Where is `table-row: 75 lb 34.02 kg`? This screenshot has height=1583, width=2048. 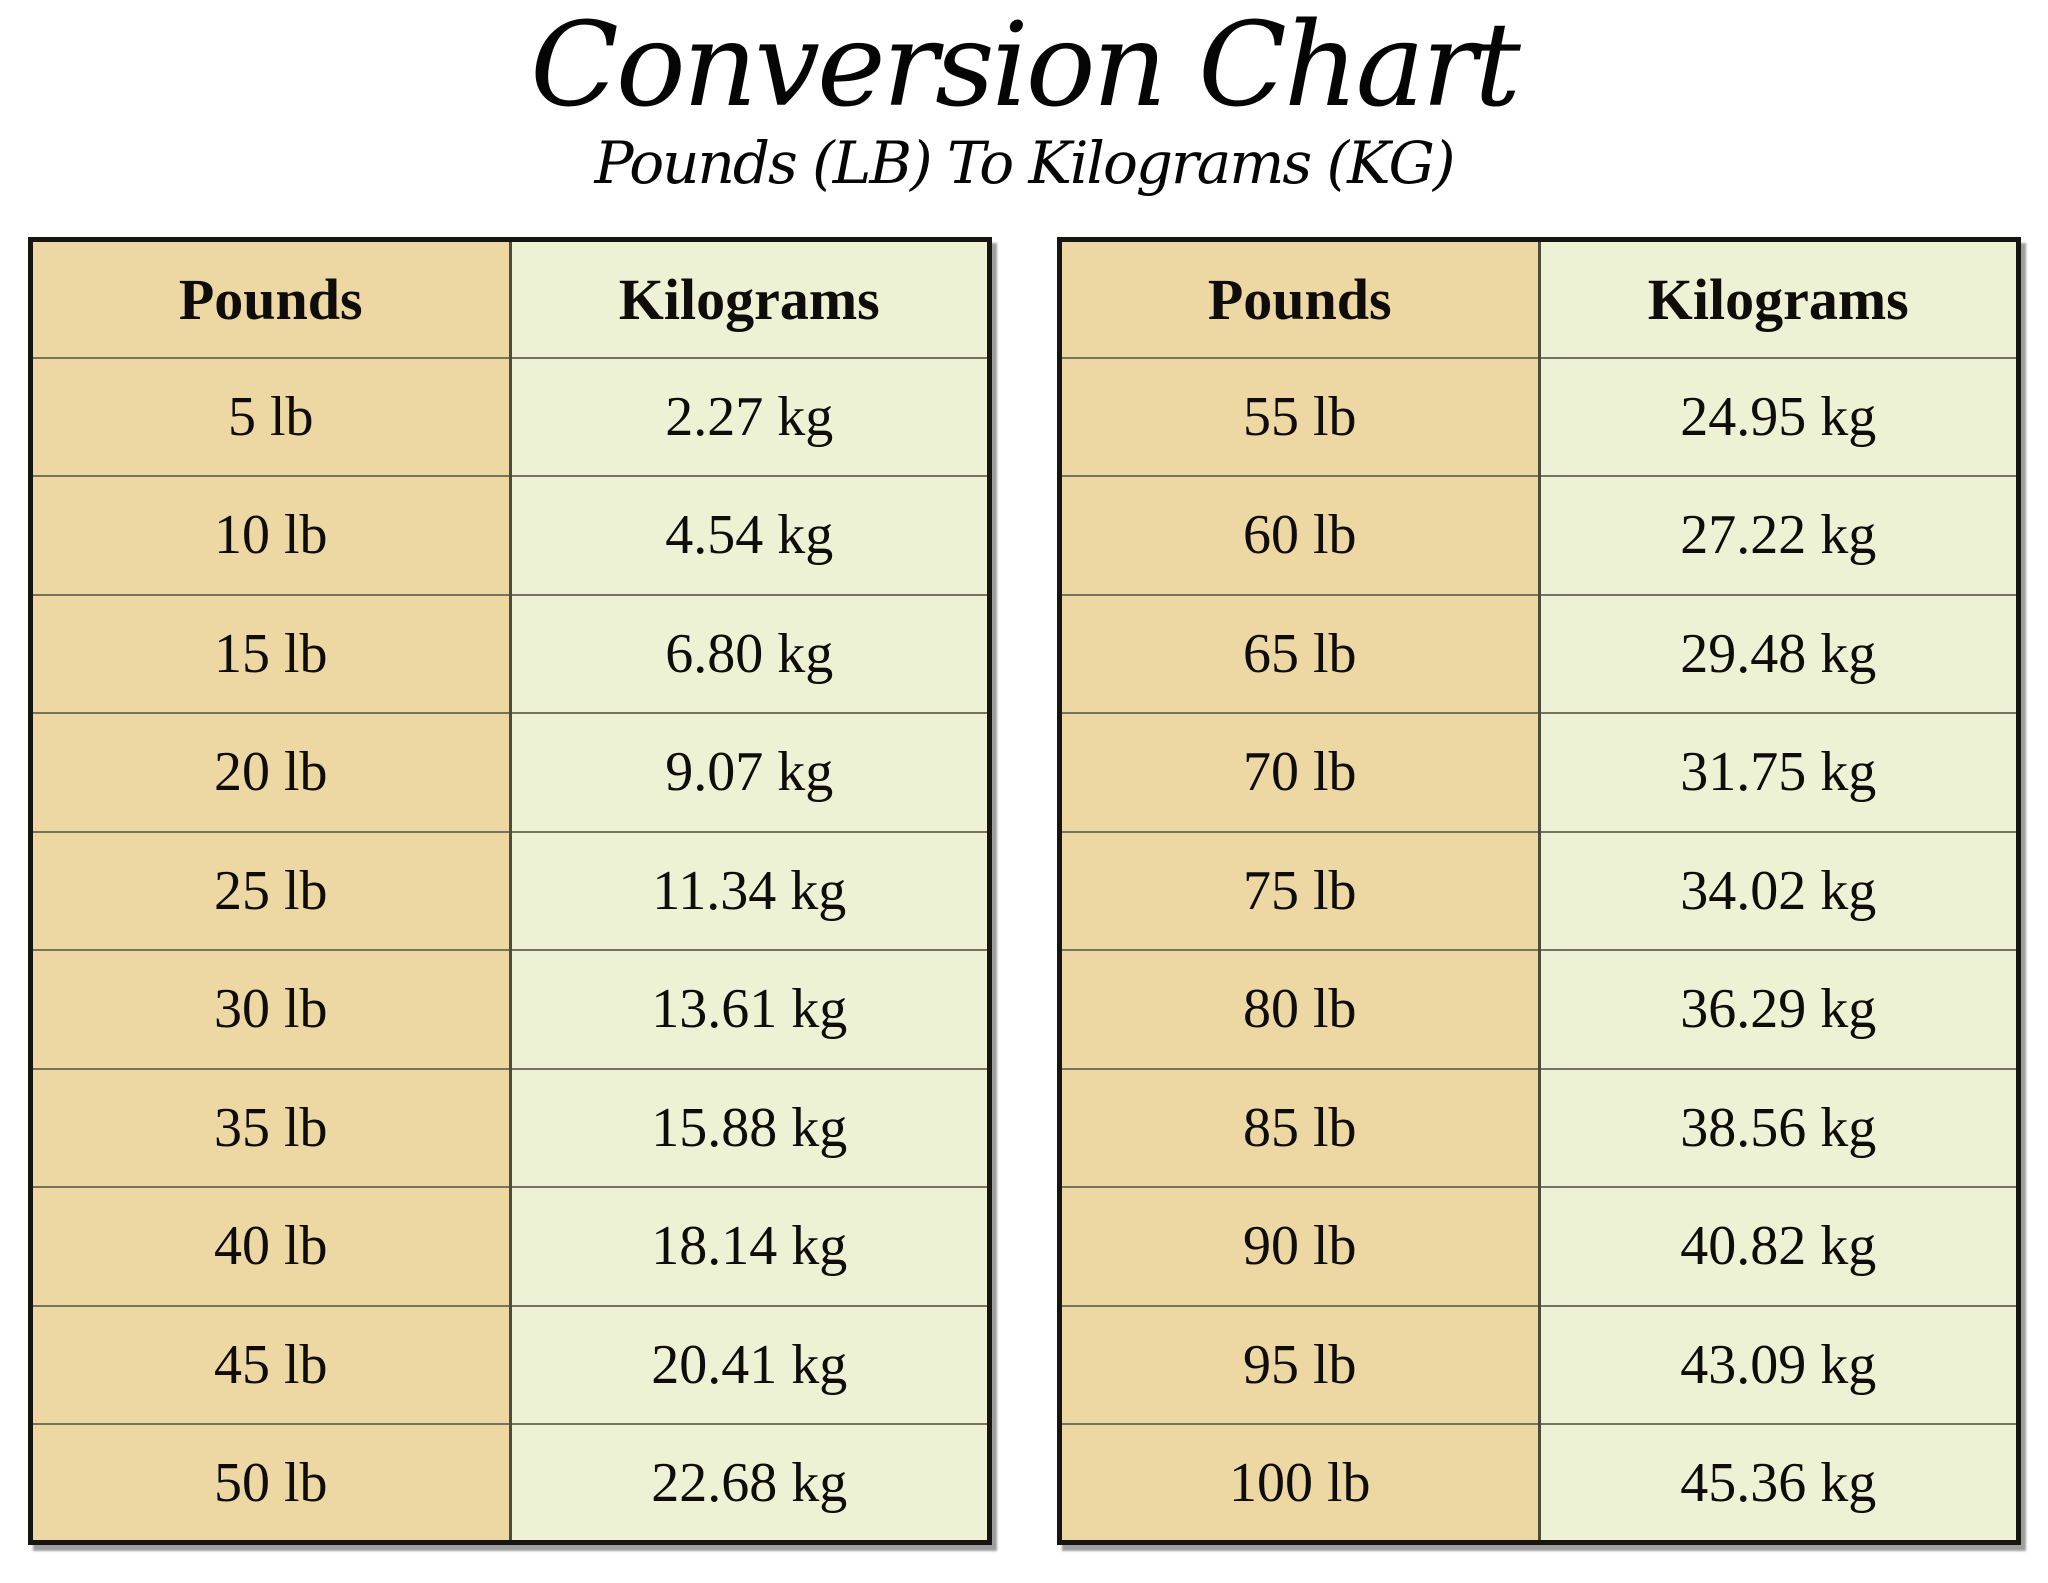 table-row: 75 lb 34.02 kg is located at coordinates (1539, 890).